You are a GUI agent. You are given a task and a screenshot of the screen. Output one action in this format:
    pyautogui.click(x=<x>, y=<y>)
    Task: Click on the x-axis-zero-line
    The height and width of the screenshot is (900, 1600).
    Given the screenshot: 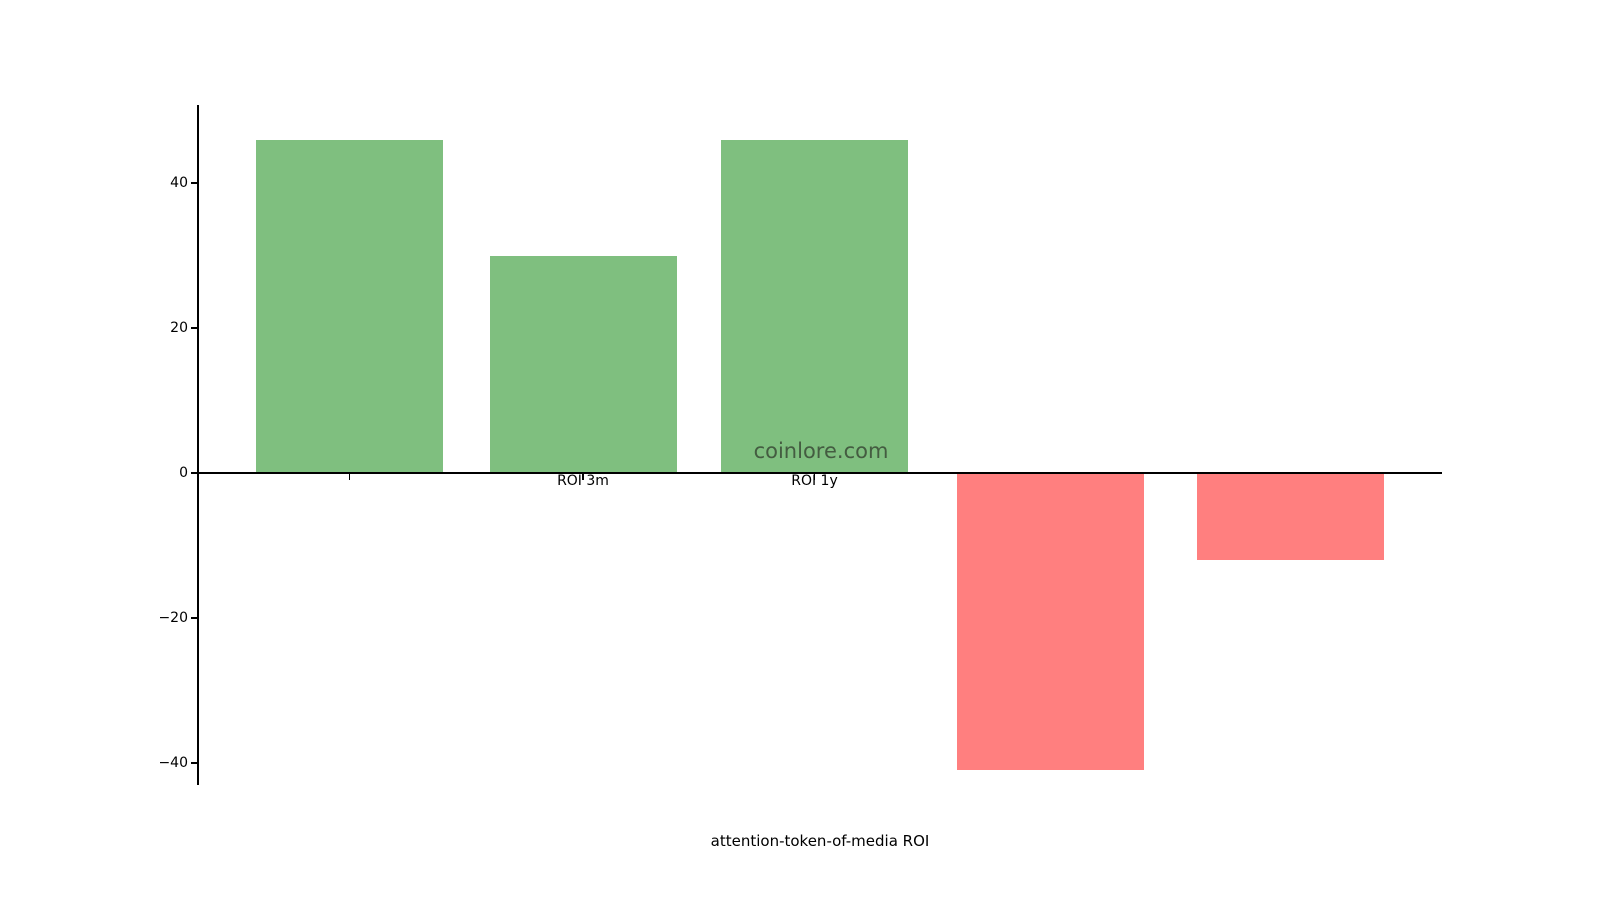 What is the action you would take?
    pyautogui.click(x=820, y=473)
    